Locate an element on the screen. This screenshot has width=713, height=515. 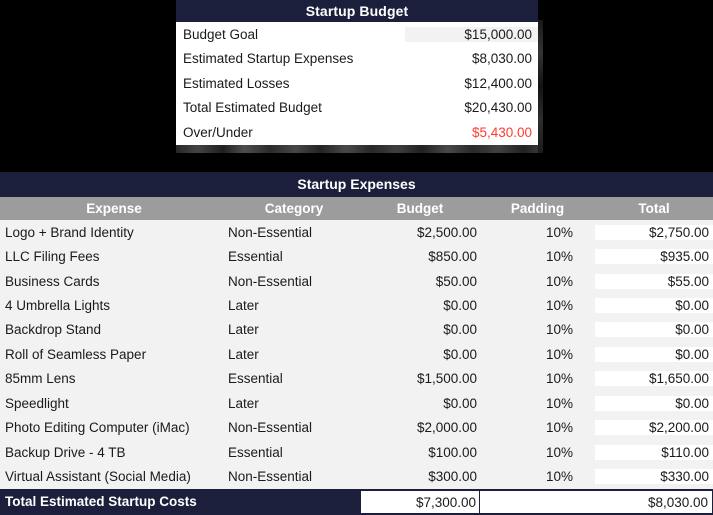
column-header-expense: Expense is located at coordinates (114, 208).